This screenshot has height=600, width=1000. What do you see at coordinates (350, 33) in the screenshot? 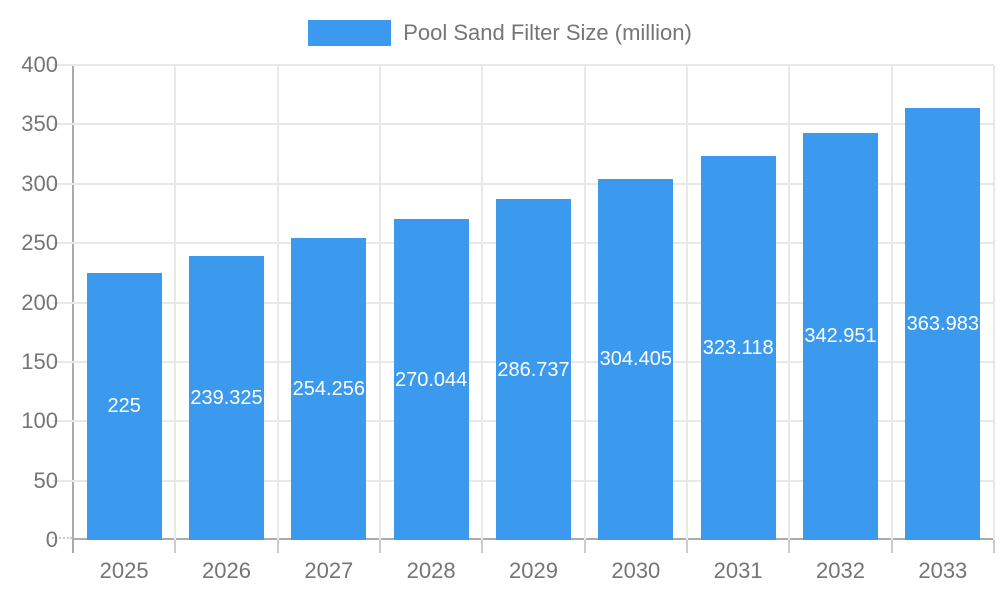
I see `legend-swatch` at bounding box center [350, 33].